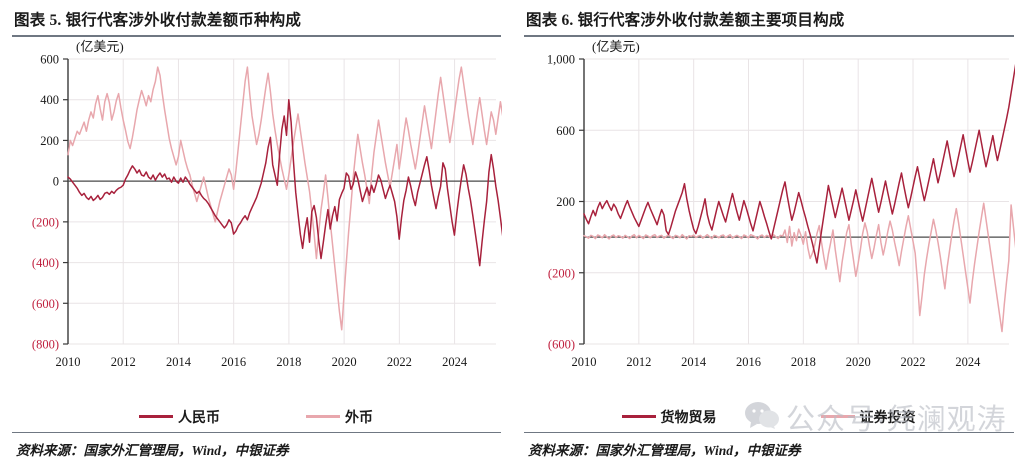 The height and width of the screenshot is (463, 1025). I want to click on legend-item-foreign-currency: 外币, so click(339, 417).